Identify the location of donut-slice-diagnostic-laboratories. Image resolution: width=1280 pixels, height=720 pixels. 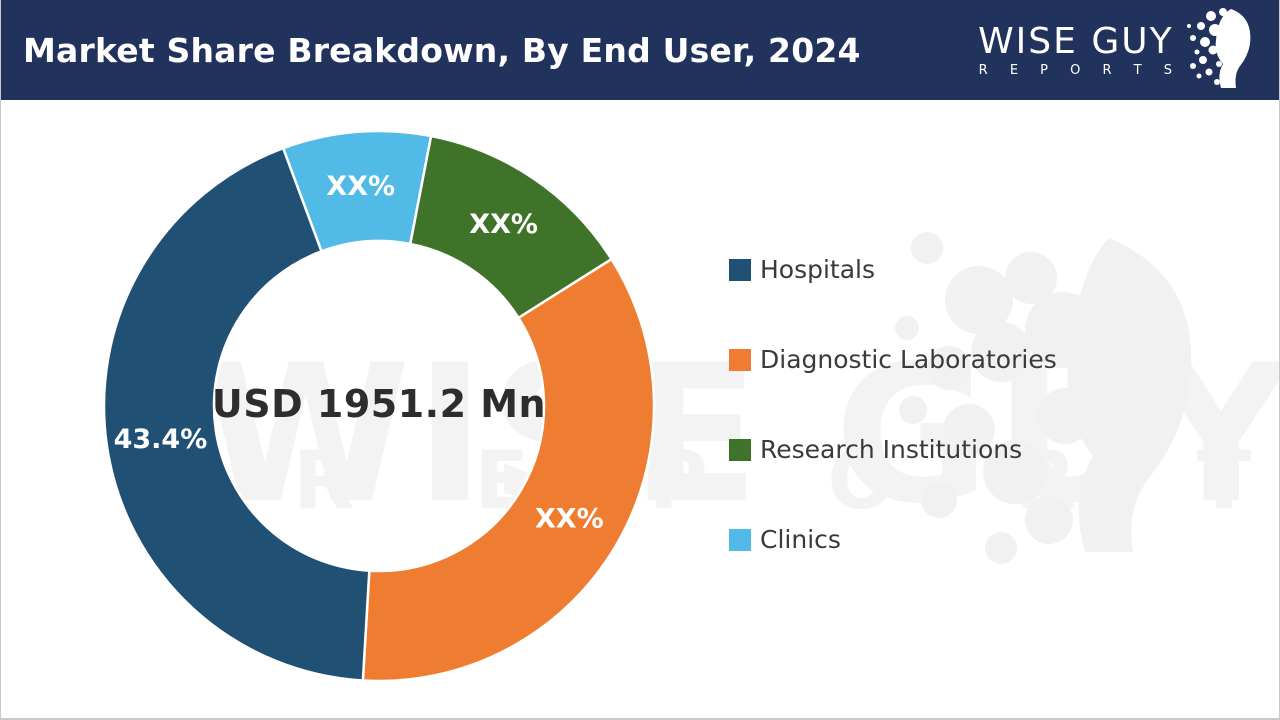
(508, 470).